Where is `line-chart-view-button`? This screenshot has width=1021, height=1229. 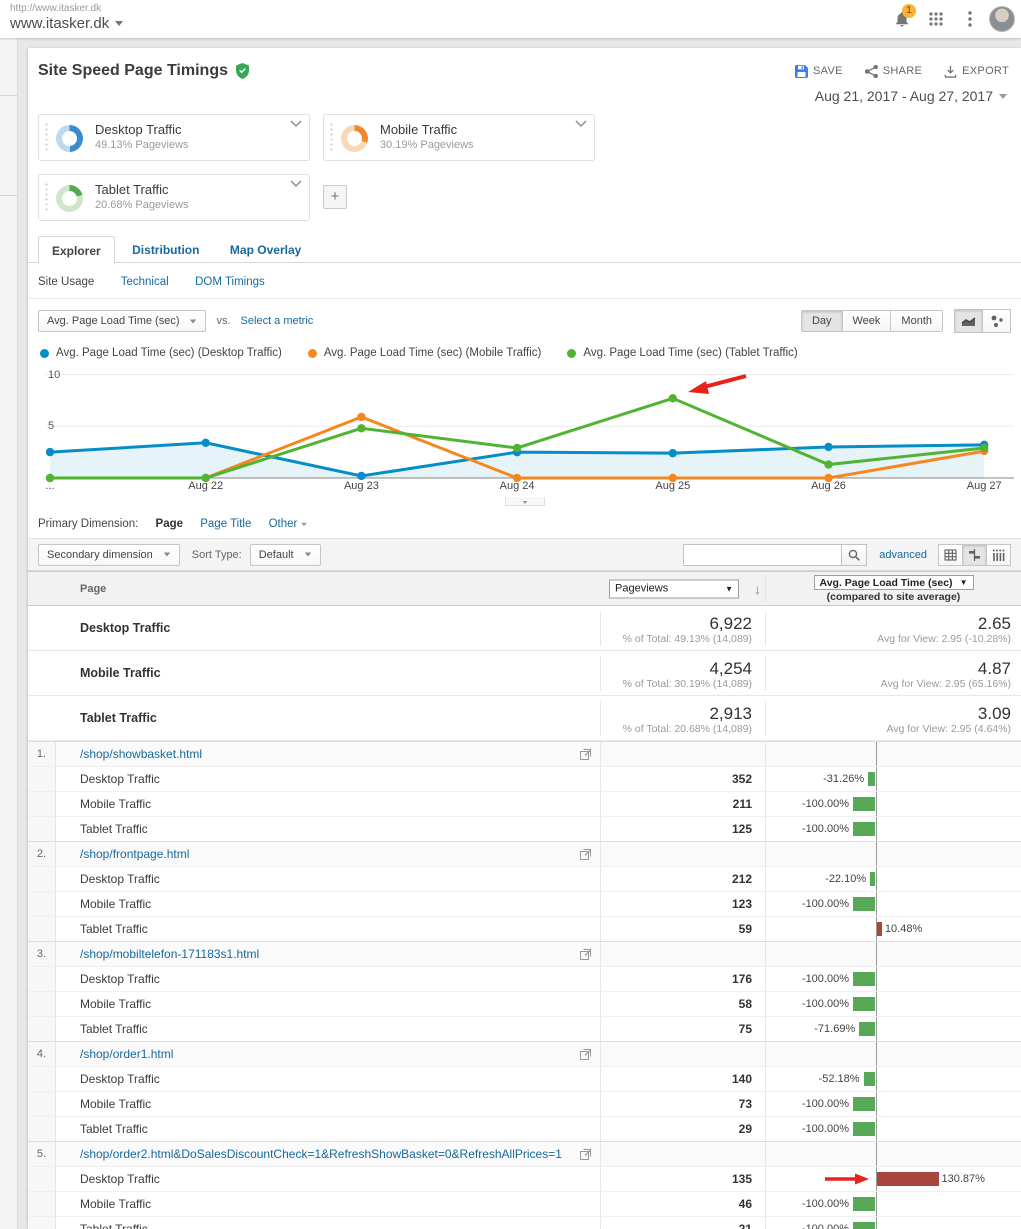 line-chart-view-button is located at coordinates (968, 321).